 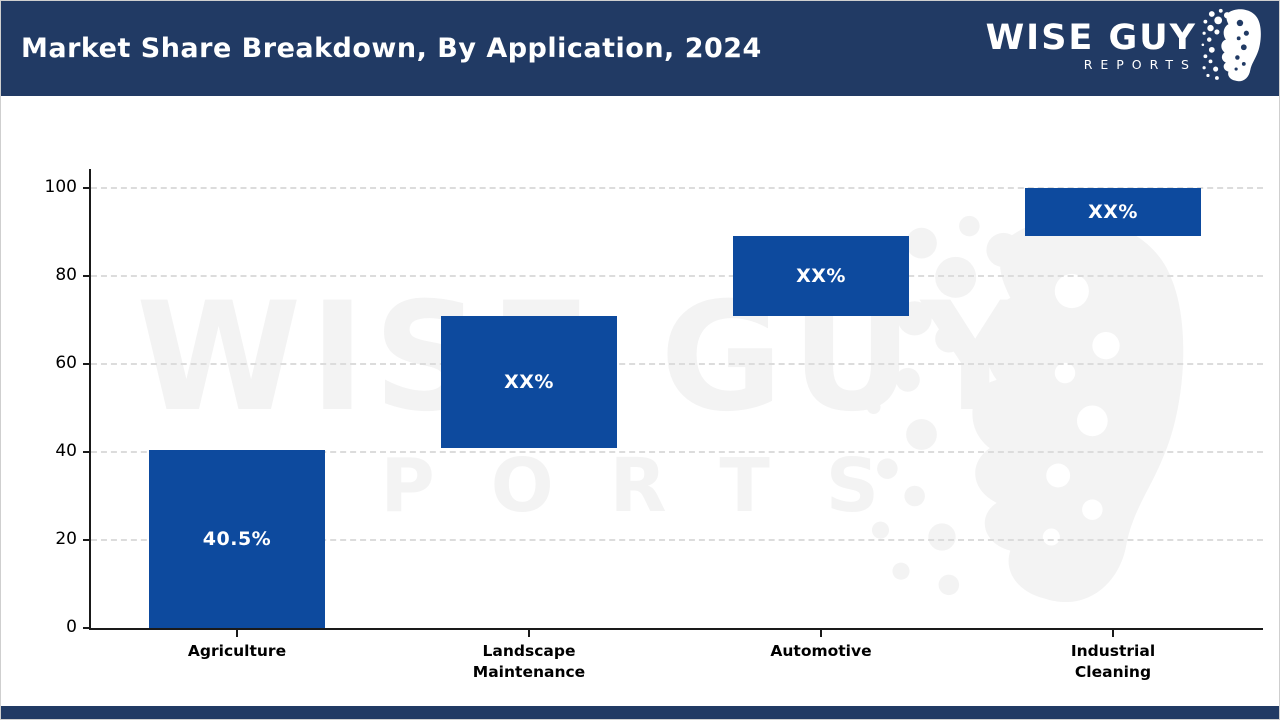 What do you see at coordinates (640, 712) in the screenshot?
I see `footer-bar` at bounding box center [640, 712].